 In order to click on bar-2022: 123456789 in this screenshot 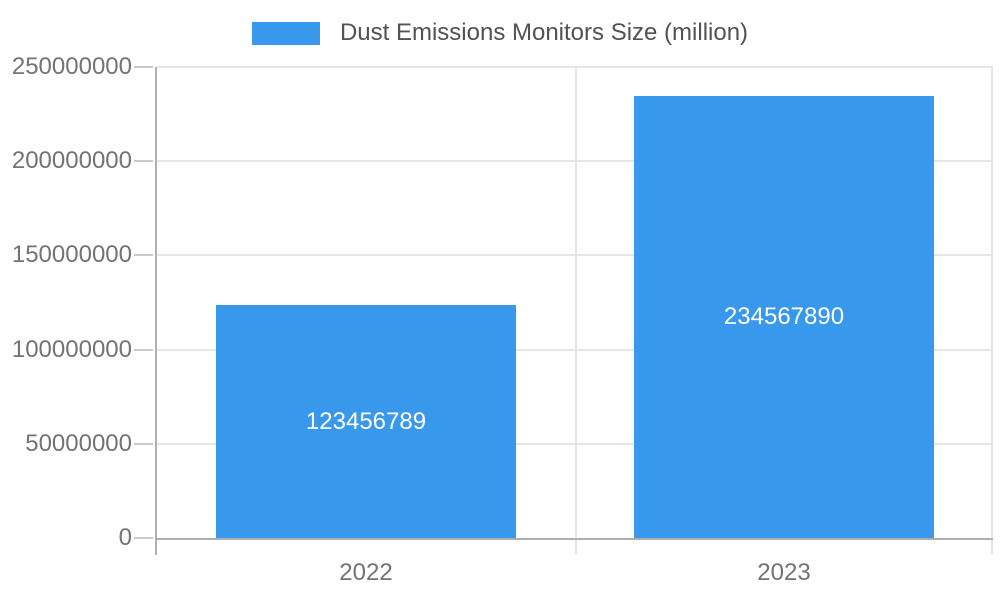, I will do `click(366, 421)`.